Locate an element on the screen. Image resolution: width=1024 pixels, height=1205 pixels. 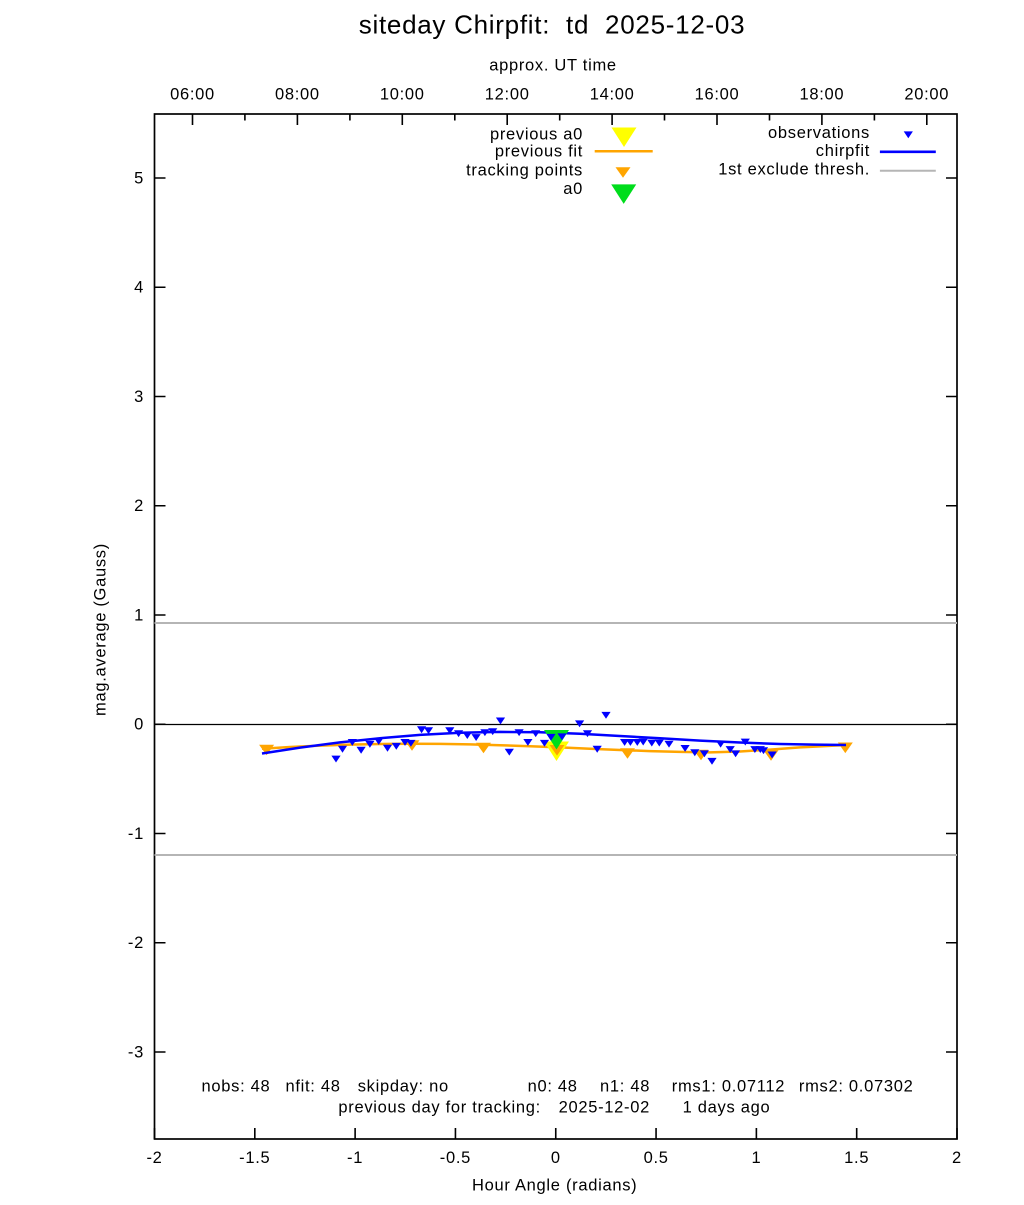
svg-text: 10:00 is located at coordinates (402, 94).